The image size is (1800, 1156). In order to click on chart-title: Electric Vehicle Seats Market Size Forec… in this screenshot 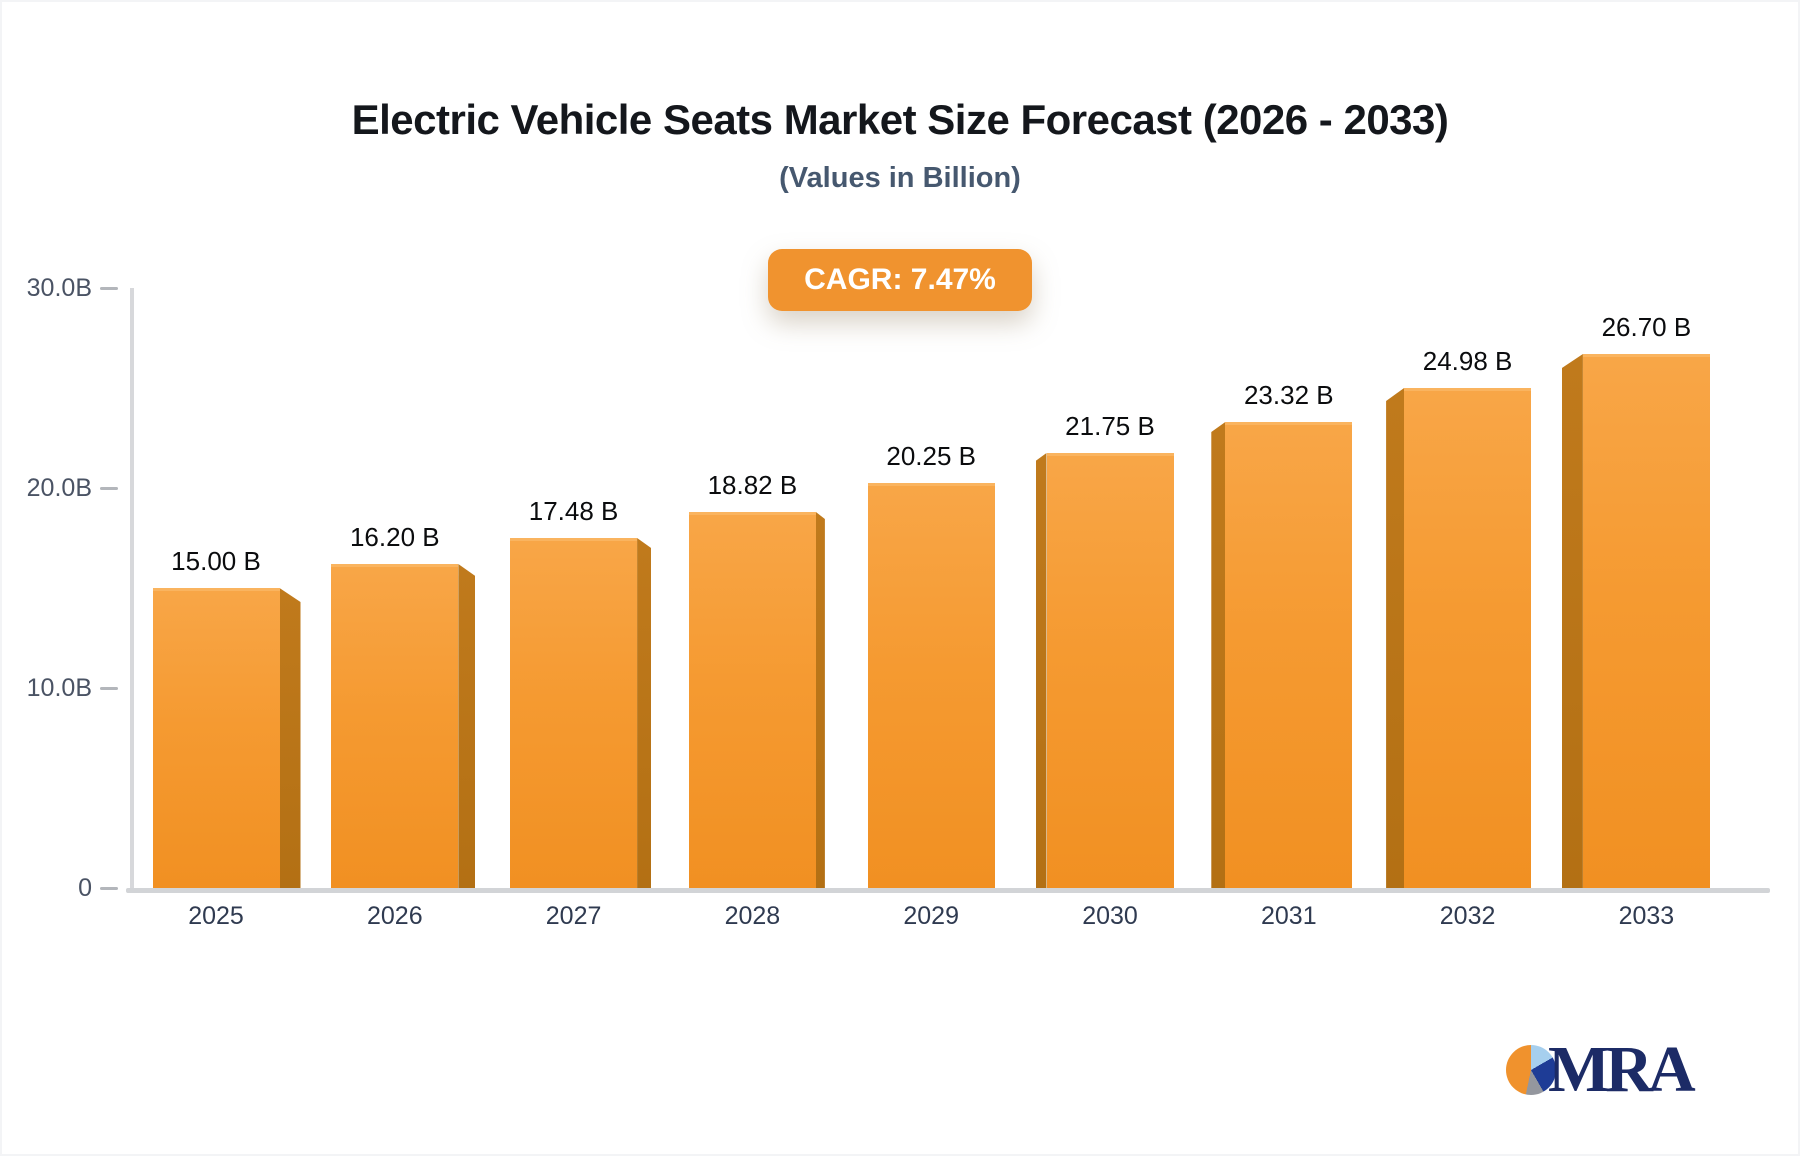, I will do `click(900, 119)`.